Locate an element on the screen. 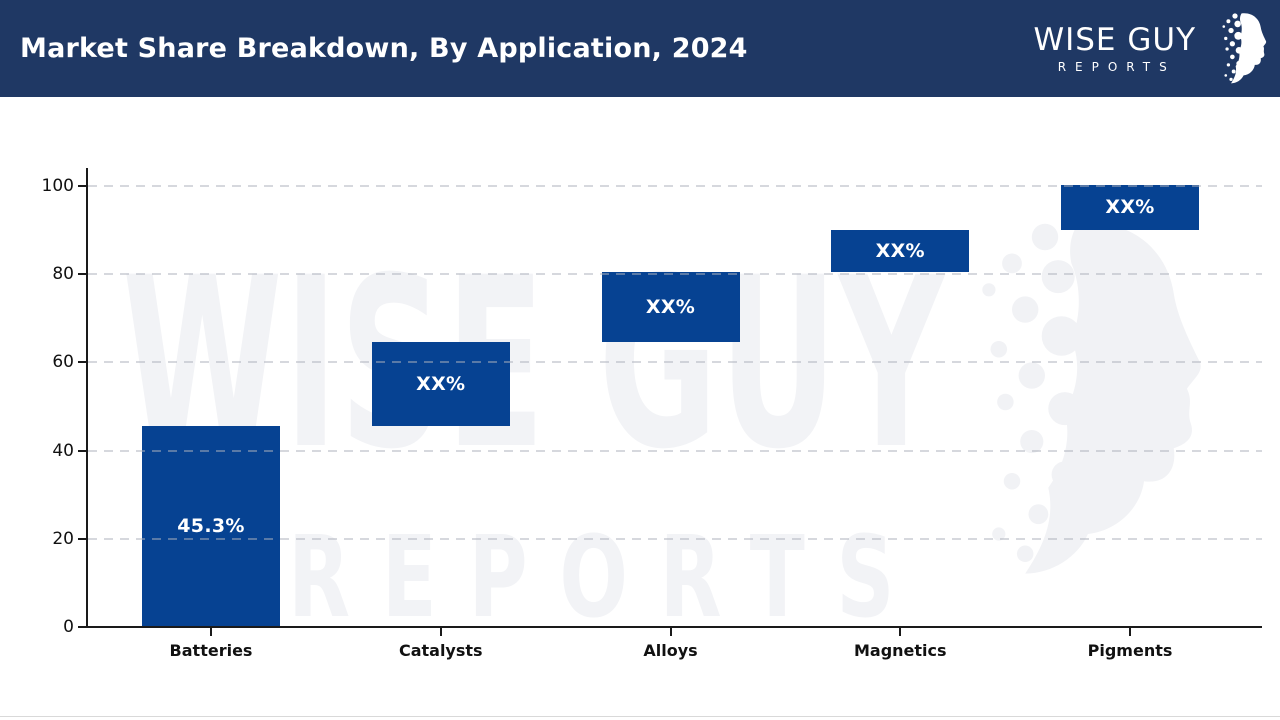 This screenshot has width=1280, height=720. category-label: Pigments is located at coordinates (1130, 650).